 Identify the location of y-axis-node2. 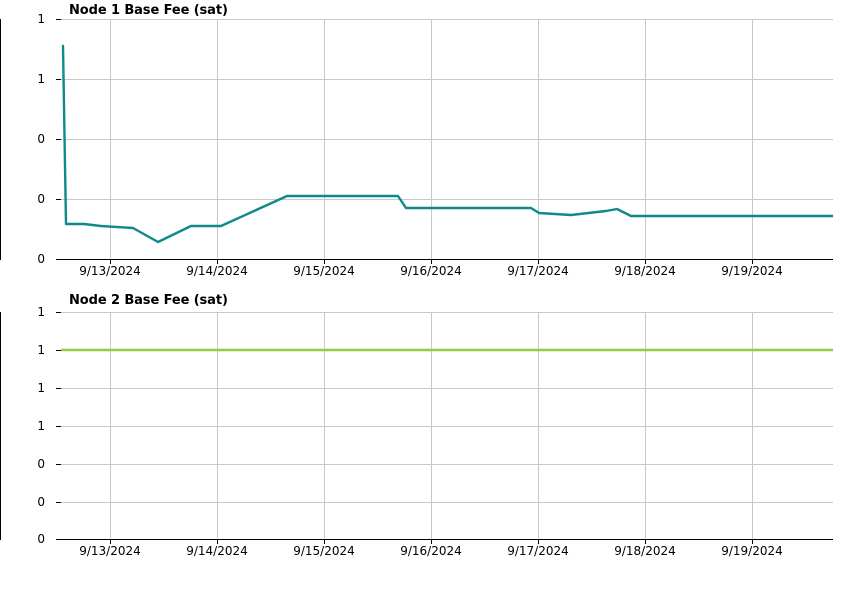
(0, 426).